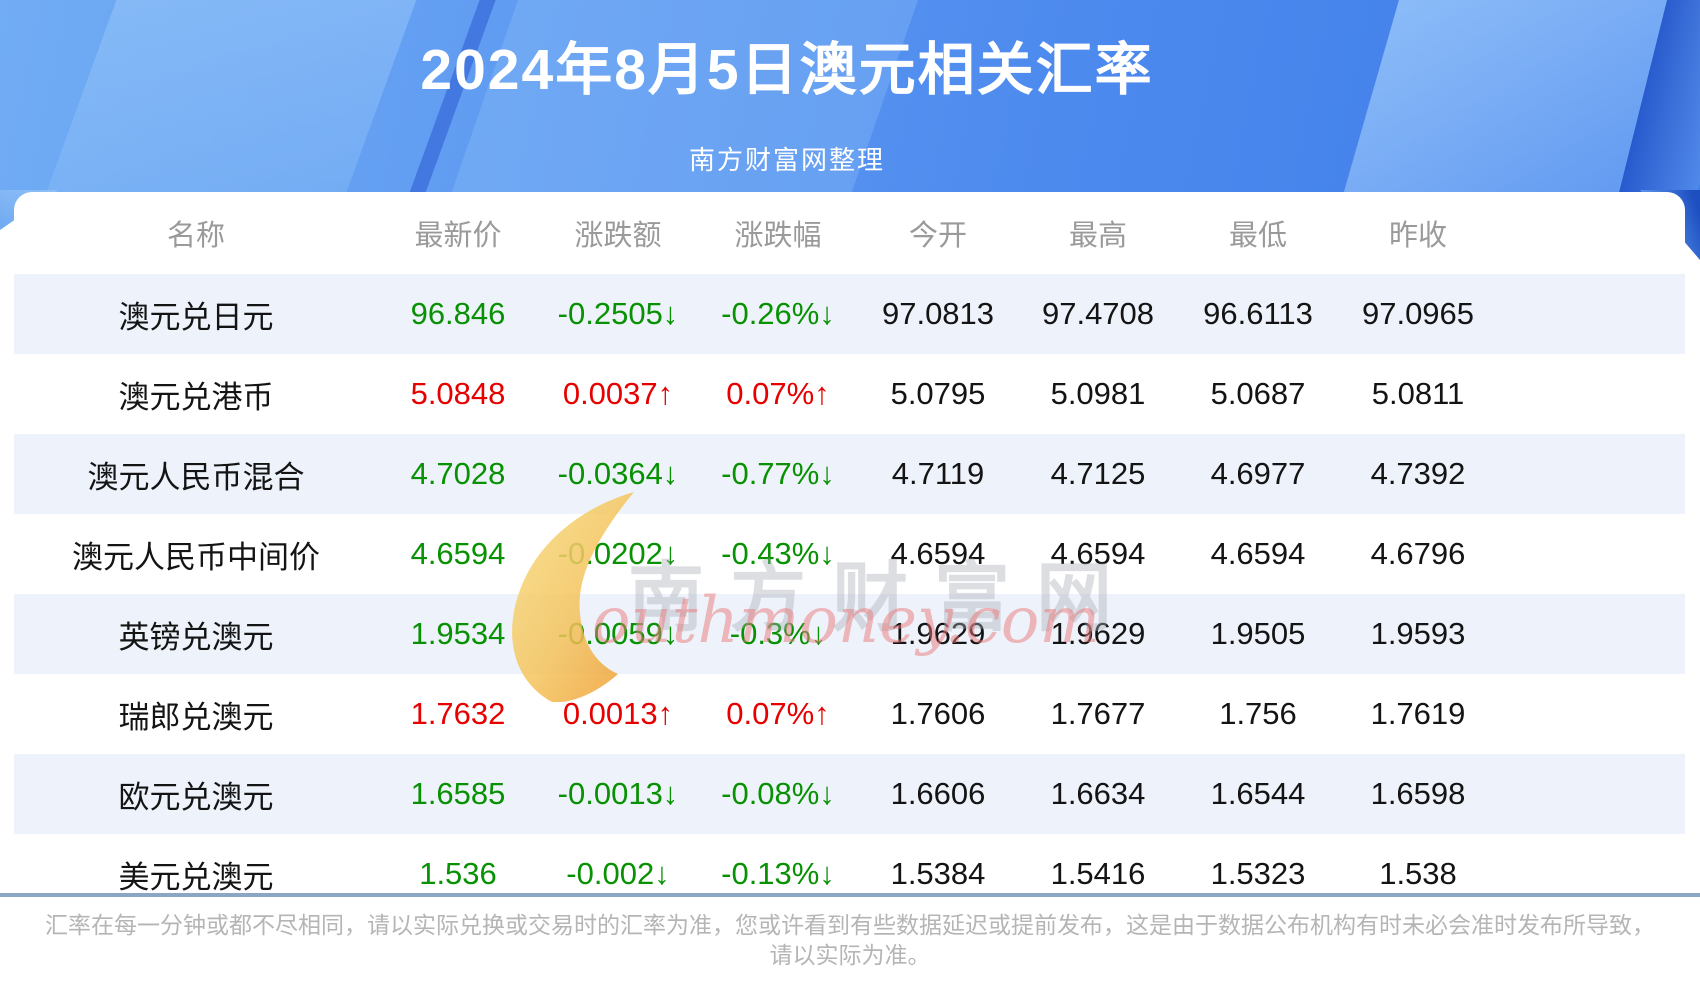  What do you see at coordinates (618, 794) in the screenshot?
I see `change-amount: -0.0013↓` at bounding box center [618, 794].